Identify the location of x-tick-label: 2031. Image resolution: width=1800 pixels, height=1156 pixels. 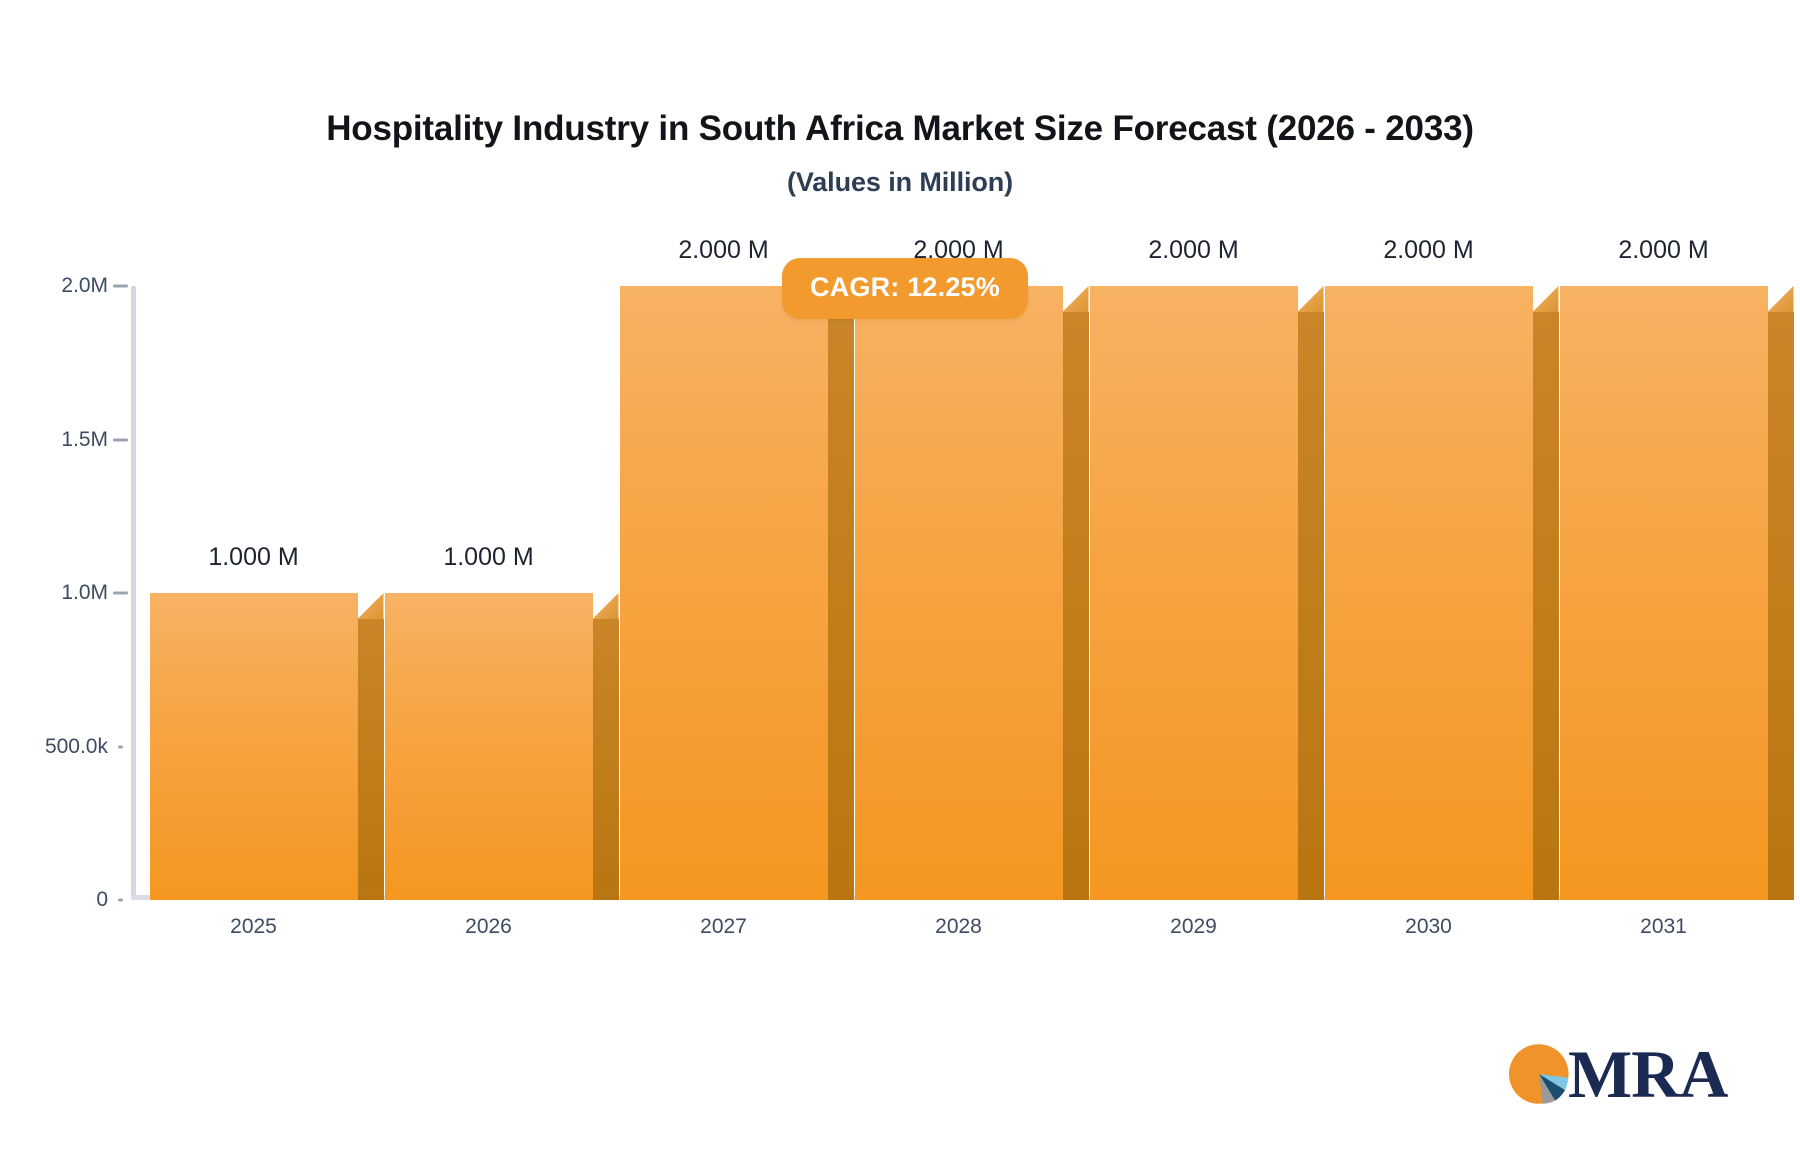
(1663, 926).